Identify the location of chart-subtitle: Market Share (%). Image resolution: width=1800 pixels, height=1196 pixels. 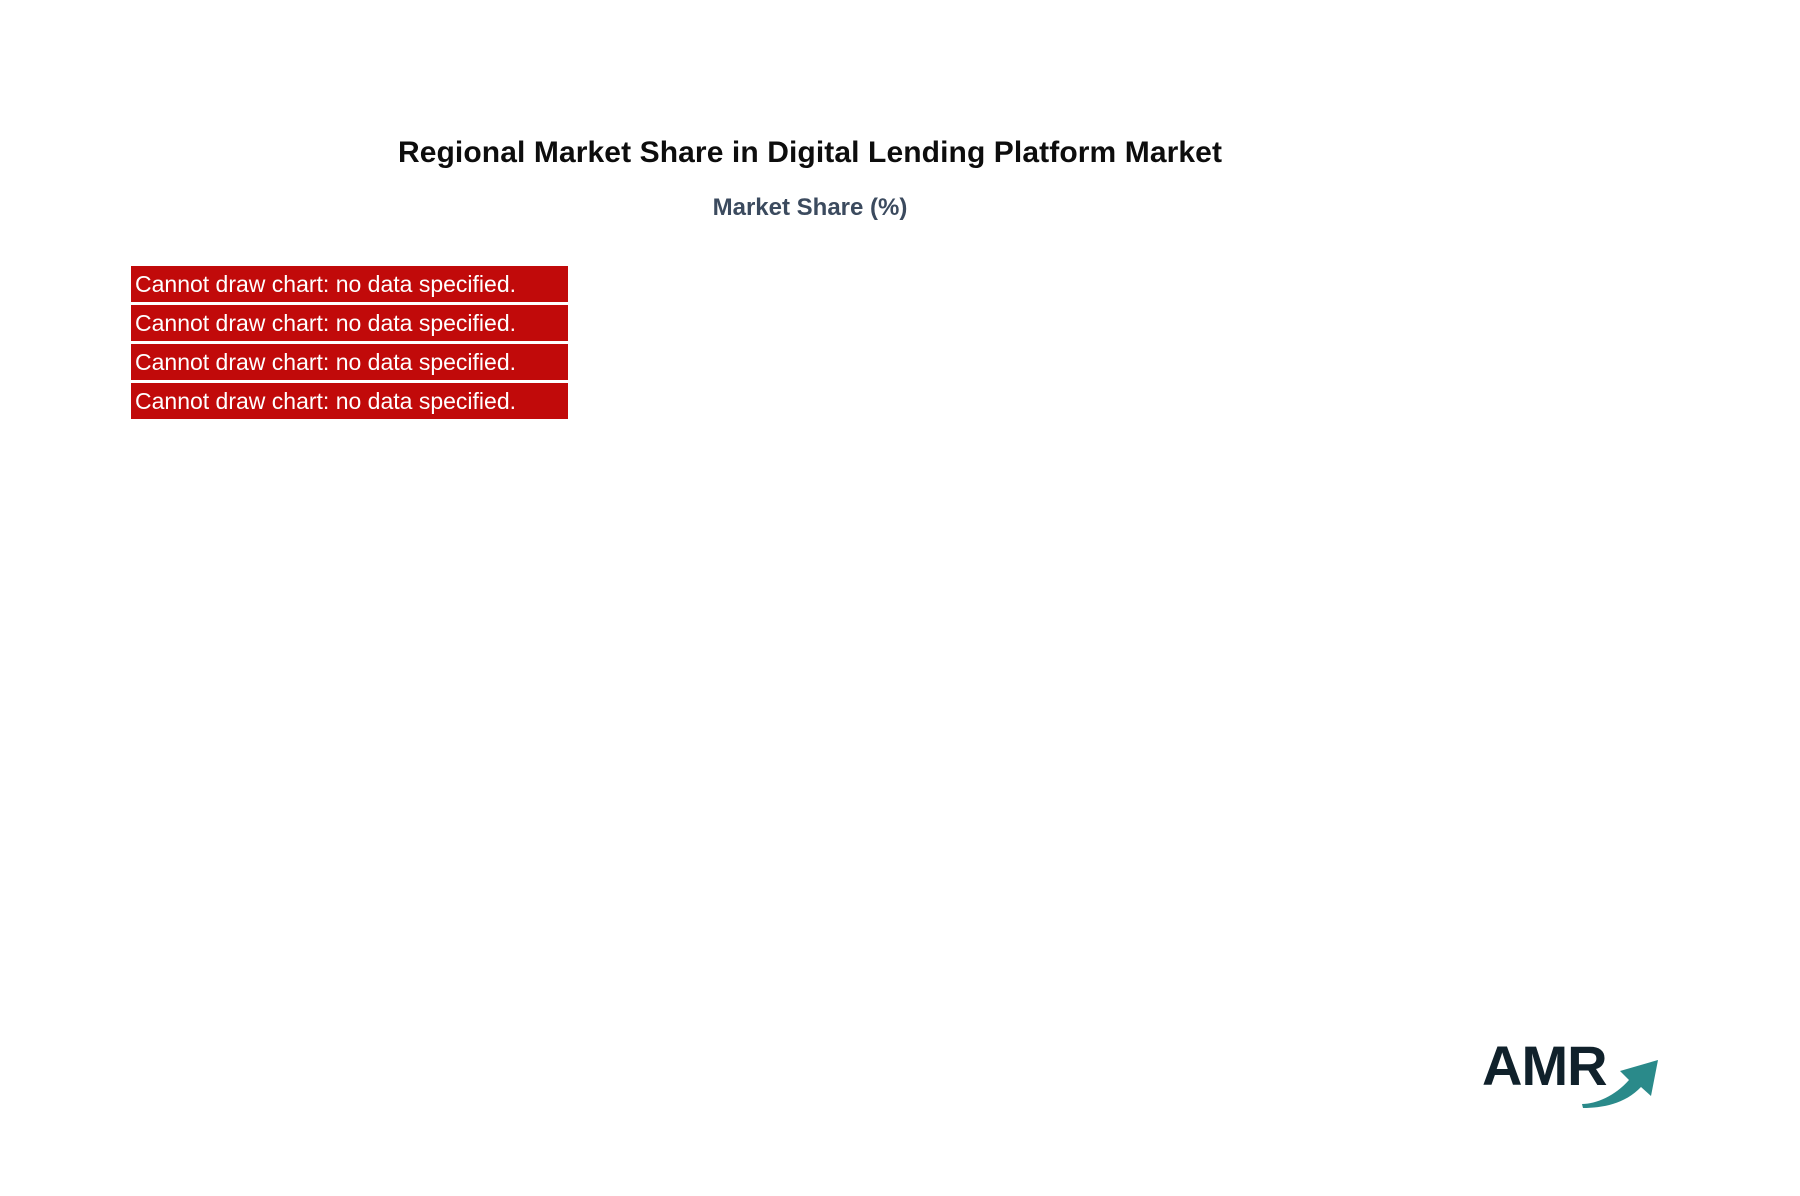
(810, 207).